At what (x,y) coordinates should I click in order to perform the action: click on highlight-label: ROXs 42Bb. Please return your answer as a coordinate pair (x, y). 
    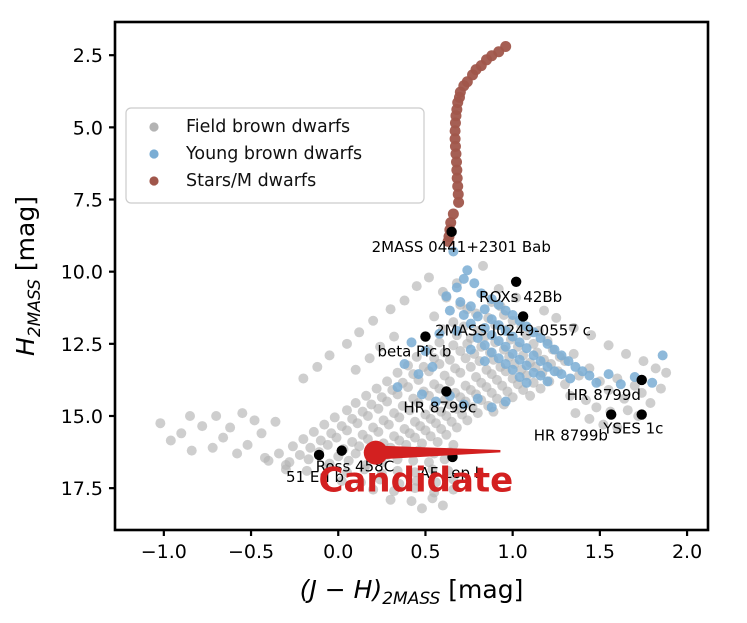
    Looking at the image, I should click on (520, 297).